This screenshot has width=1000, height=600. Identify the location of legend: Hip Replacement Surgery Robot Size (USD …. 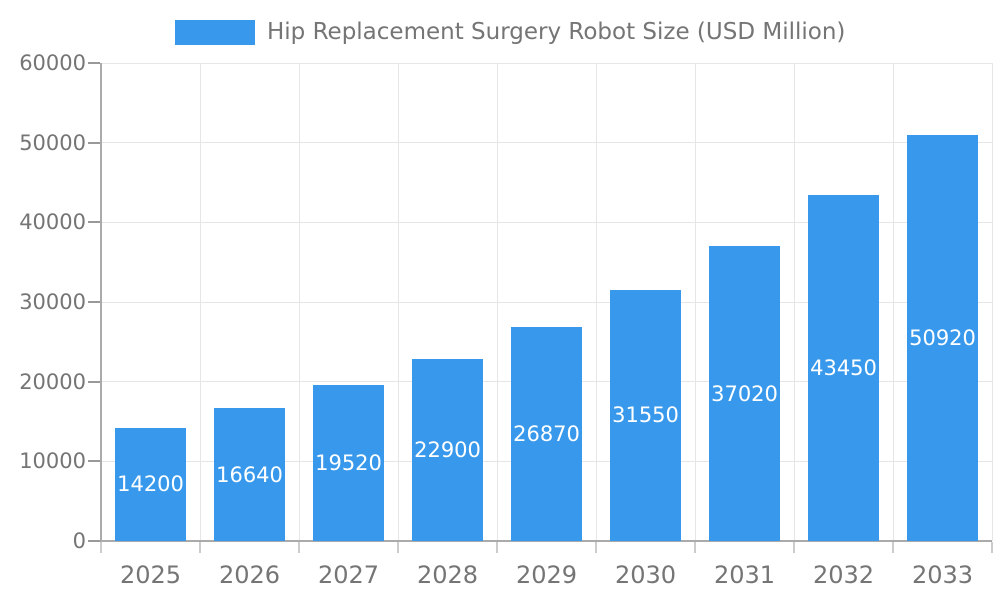
(510, 32).